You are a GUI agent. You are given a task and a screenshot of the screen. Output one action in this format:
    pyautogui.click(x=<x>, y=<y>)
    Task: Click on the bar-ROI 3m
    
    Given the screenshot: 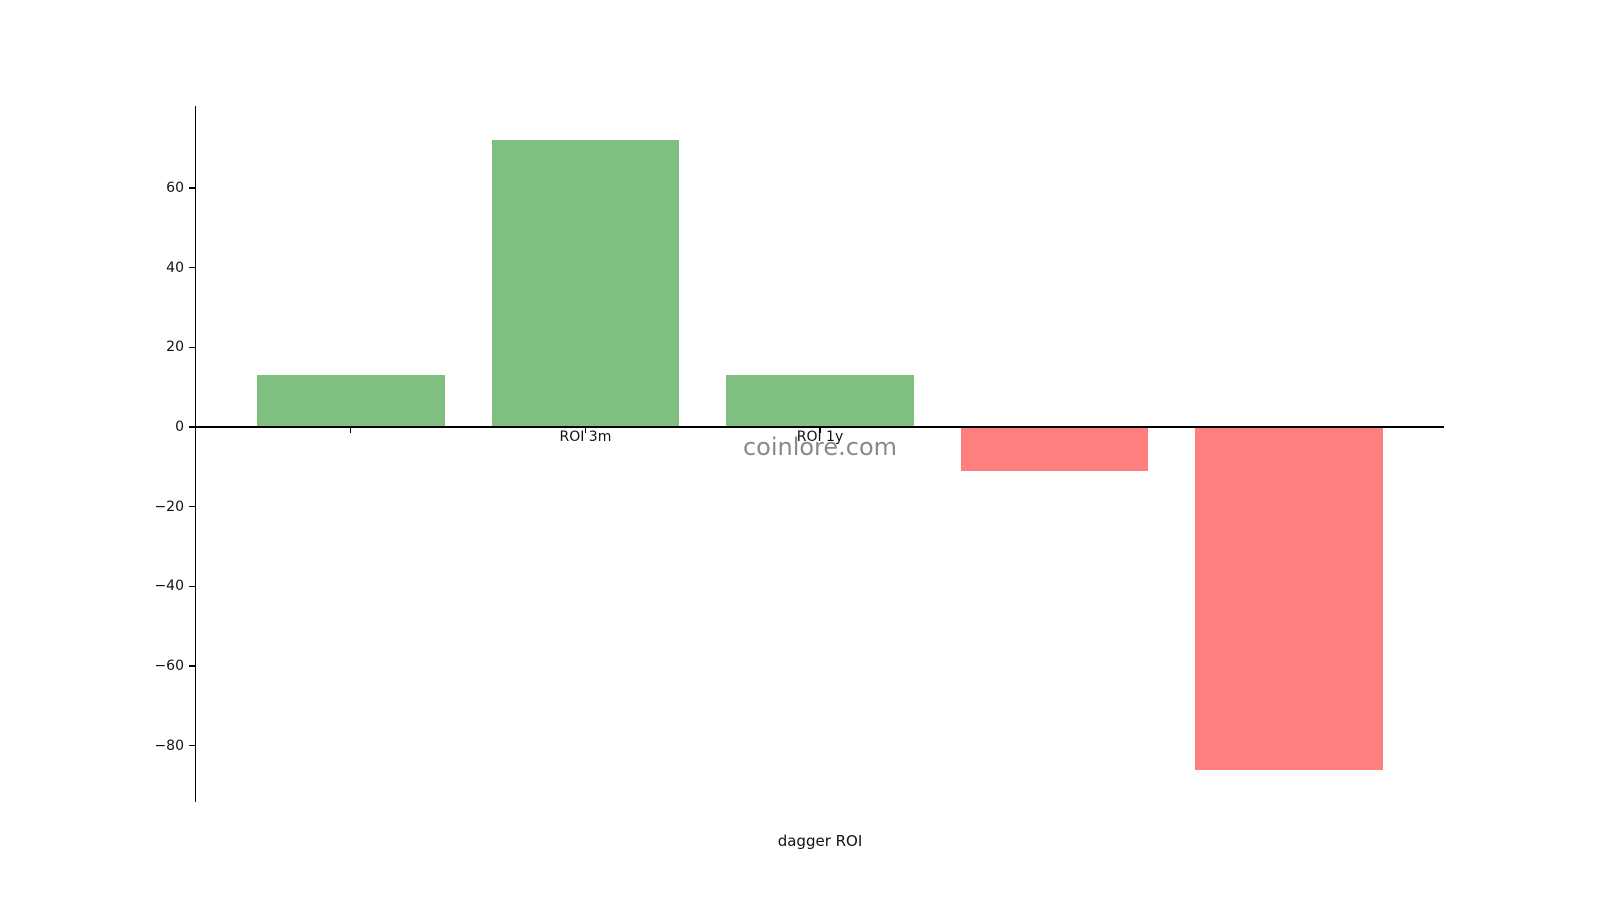 What is the action you would take?
    pyautogui.click(x=585, y=284)
    